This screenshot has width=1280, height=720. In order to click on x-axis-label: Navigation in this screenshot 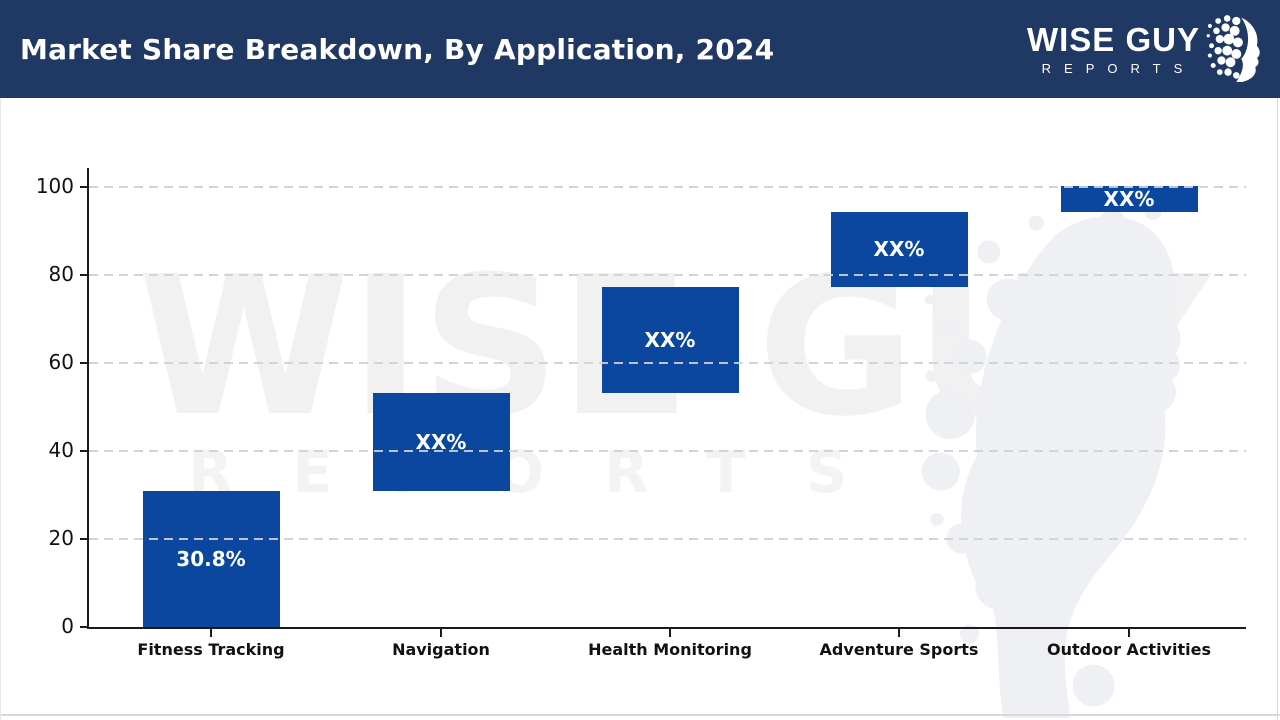, I will do `click(441, 649)`.